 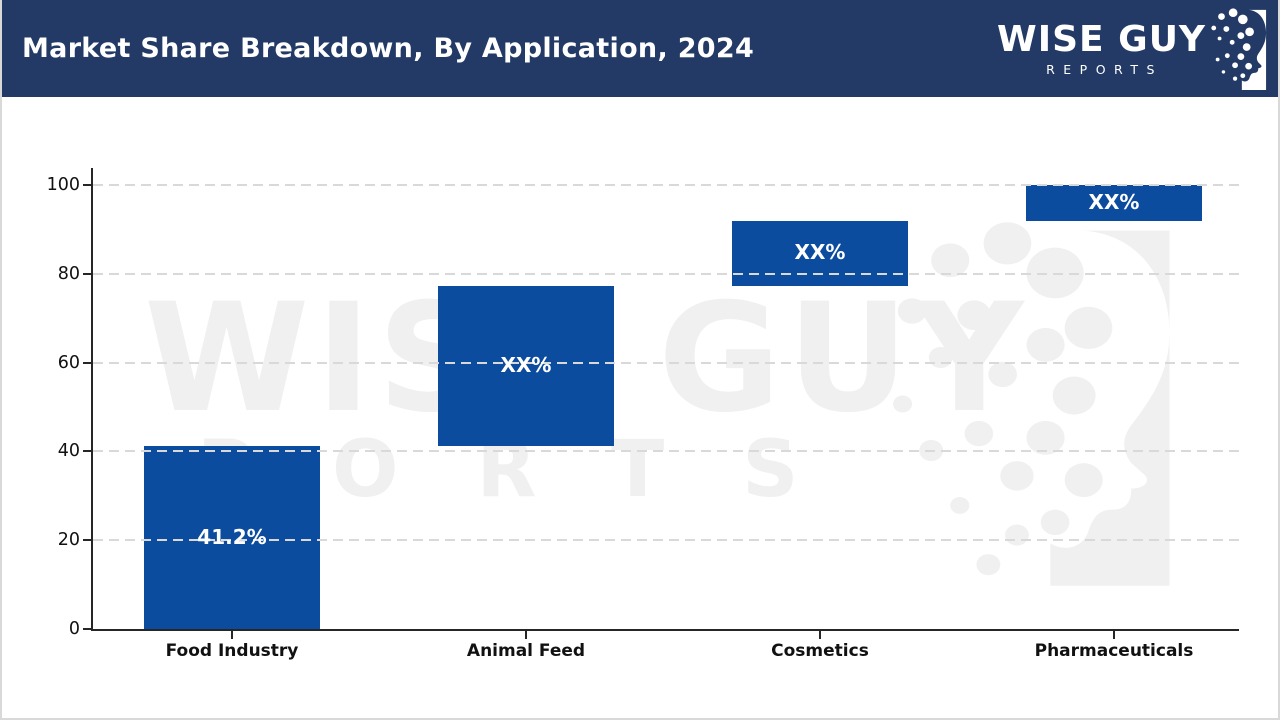 I want to click on brand-name: WISE GUY, so click(x=1101, y=40).